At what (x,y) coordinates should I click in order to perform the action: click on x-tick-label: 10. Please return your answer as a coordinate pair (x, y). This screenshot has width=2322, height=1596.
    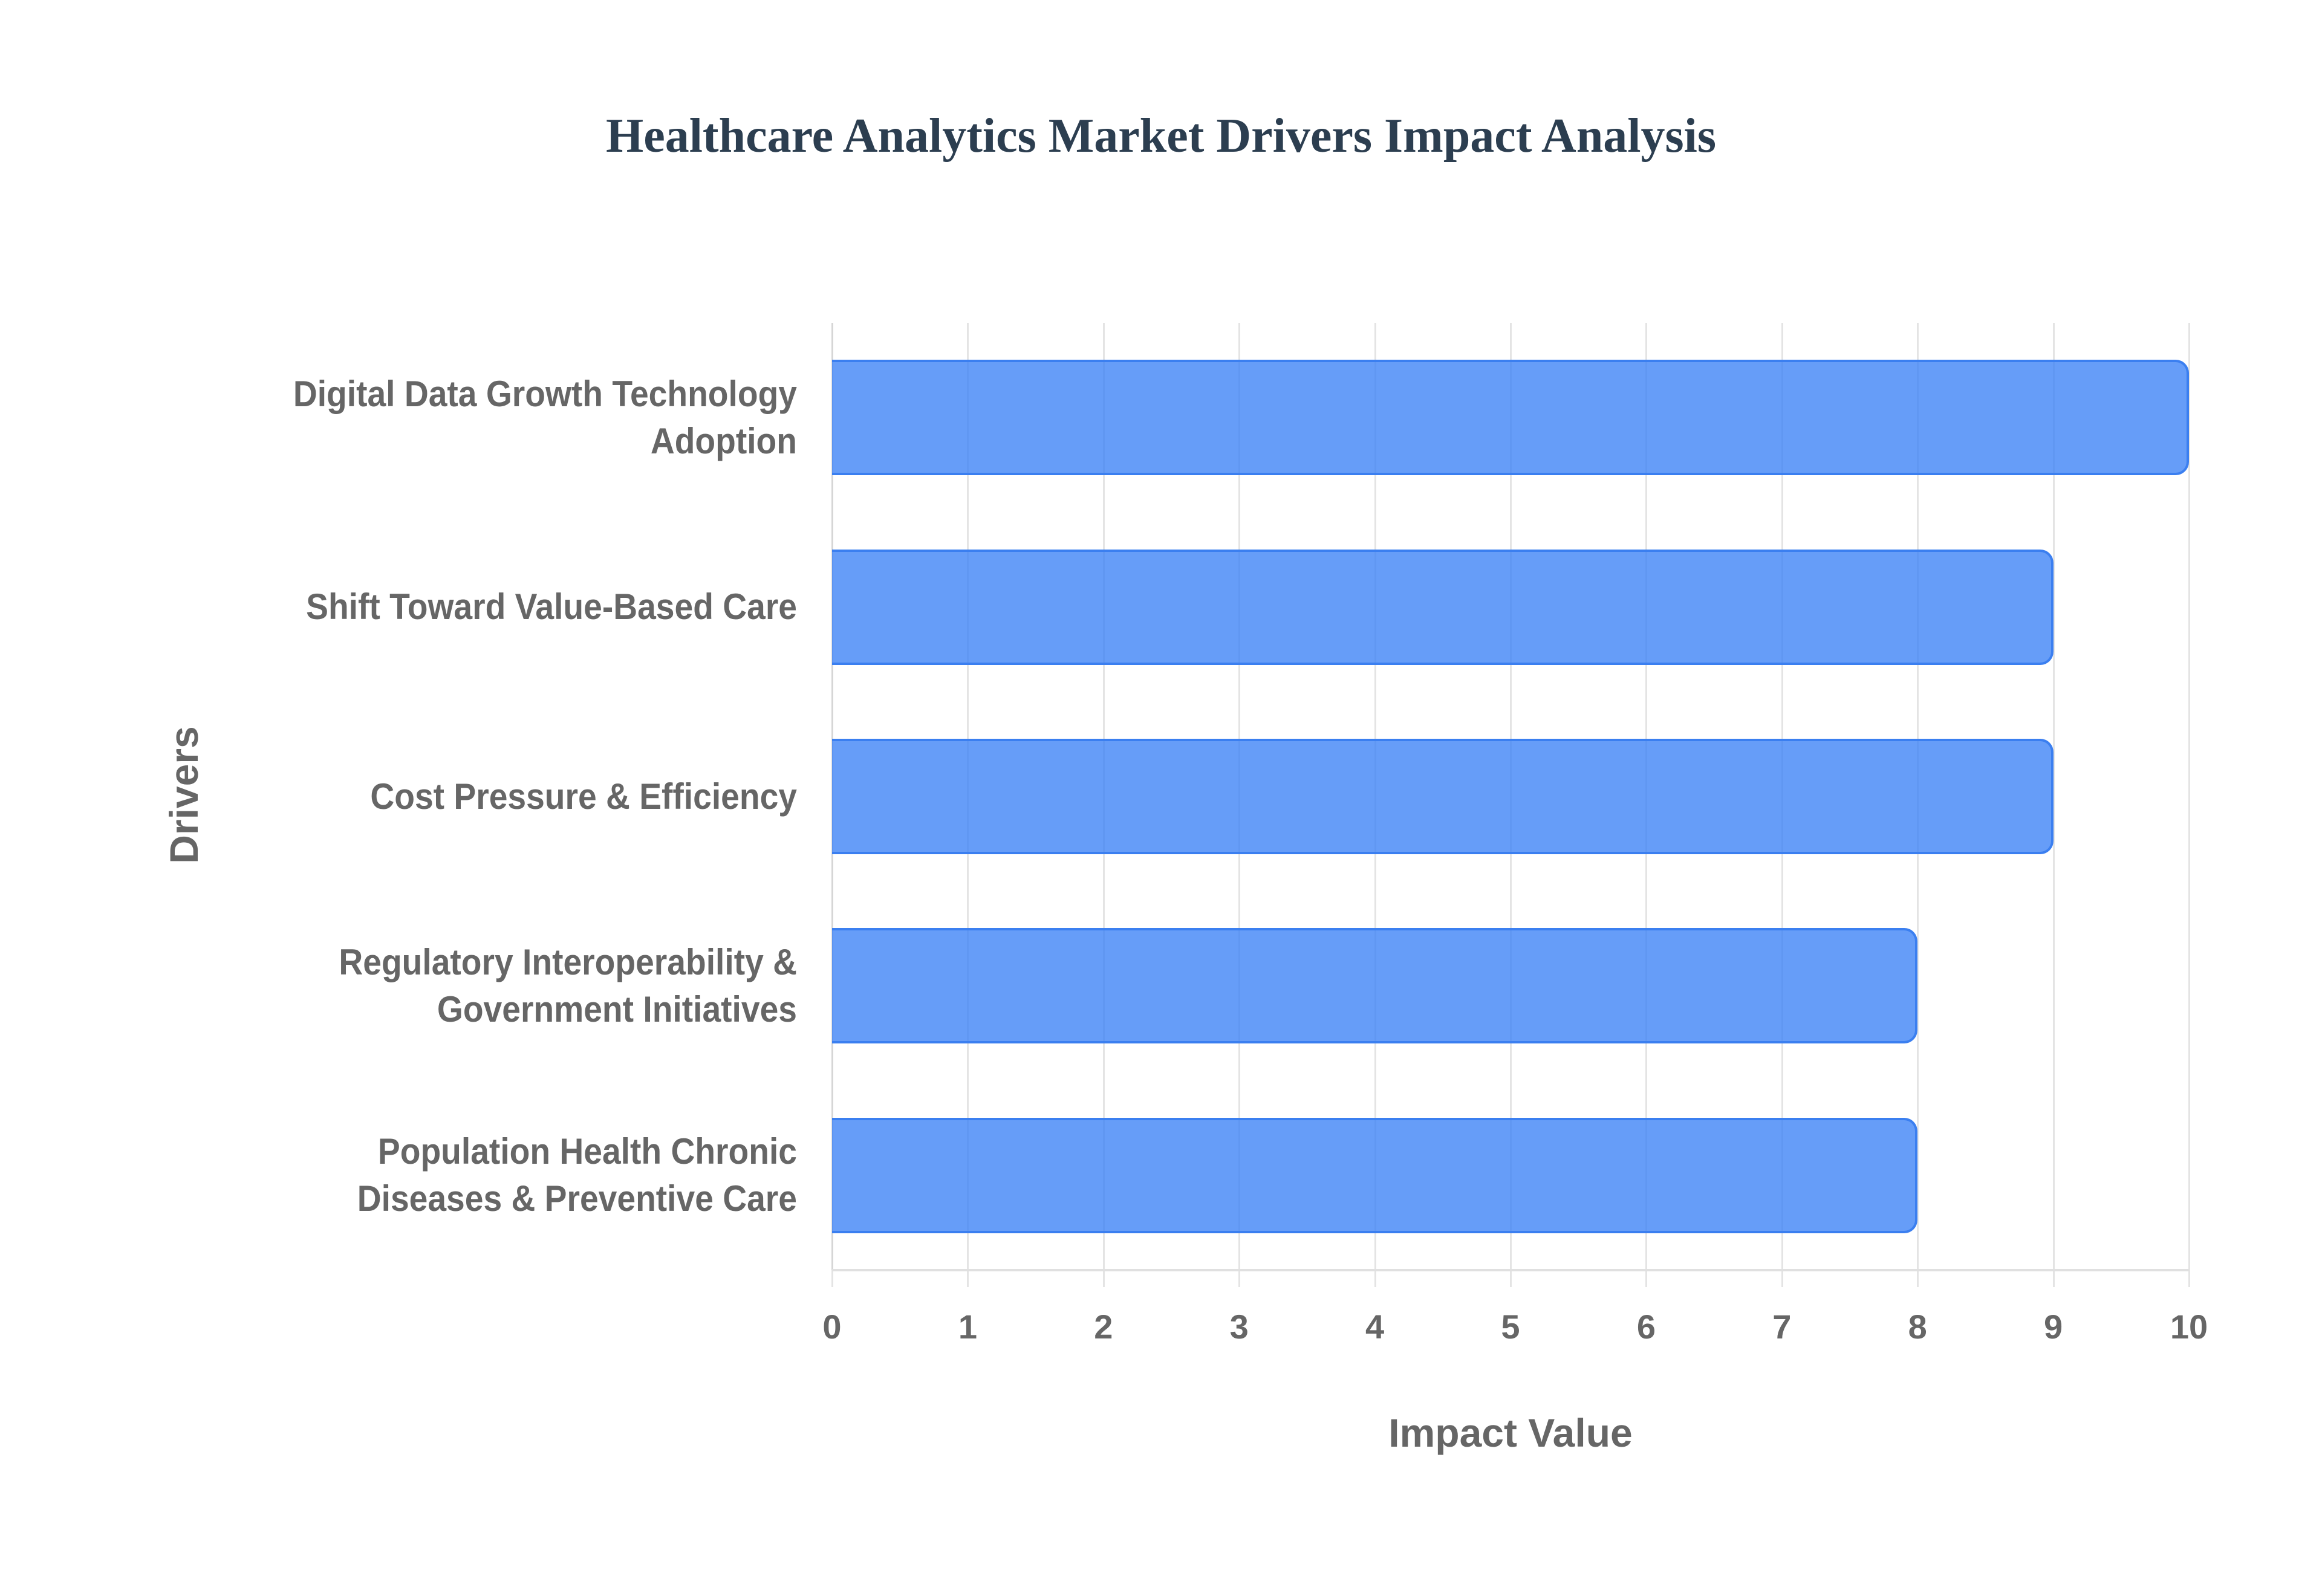
    Looking at the image, I should click on (2189, 1327).